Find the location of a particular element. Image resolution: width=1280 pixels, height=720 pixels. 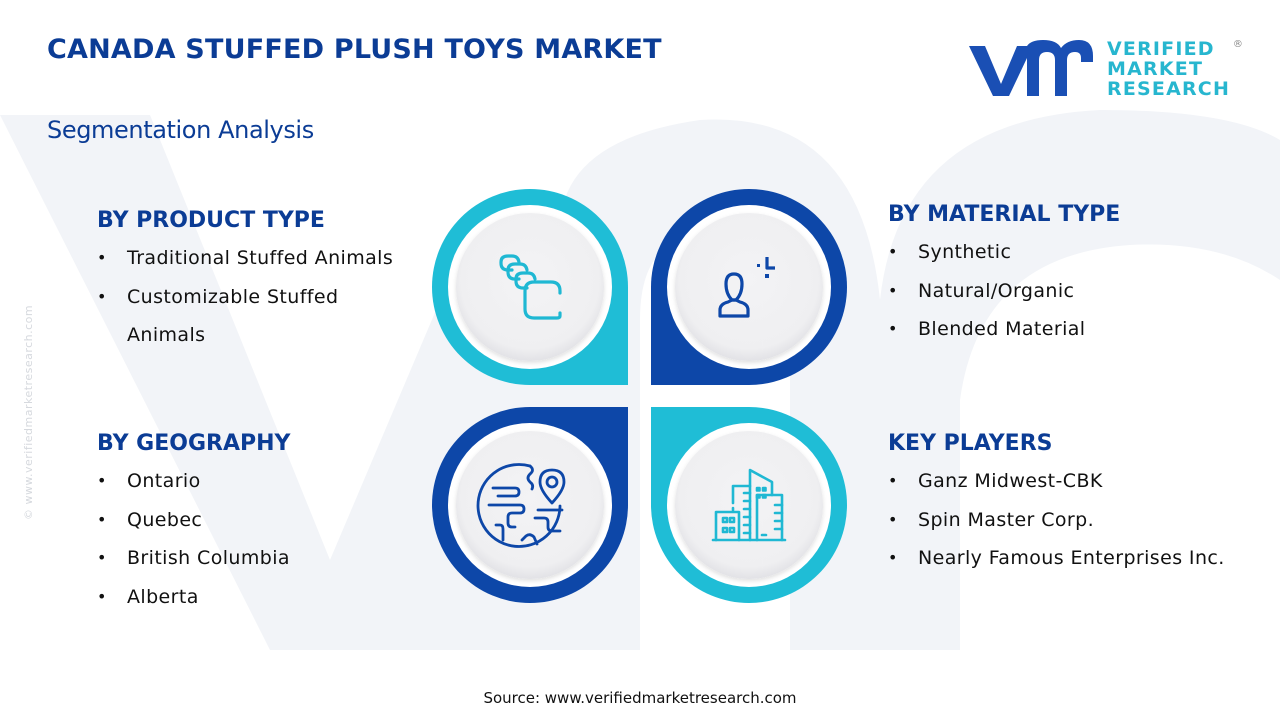

page-title: CANADA STUFFED PLUSH TOYS MARKET is located at coordinates (354, 49).